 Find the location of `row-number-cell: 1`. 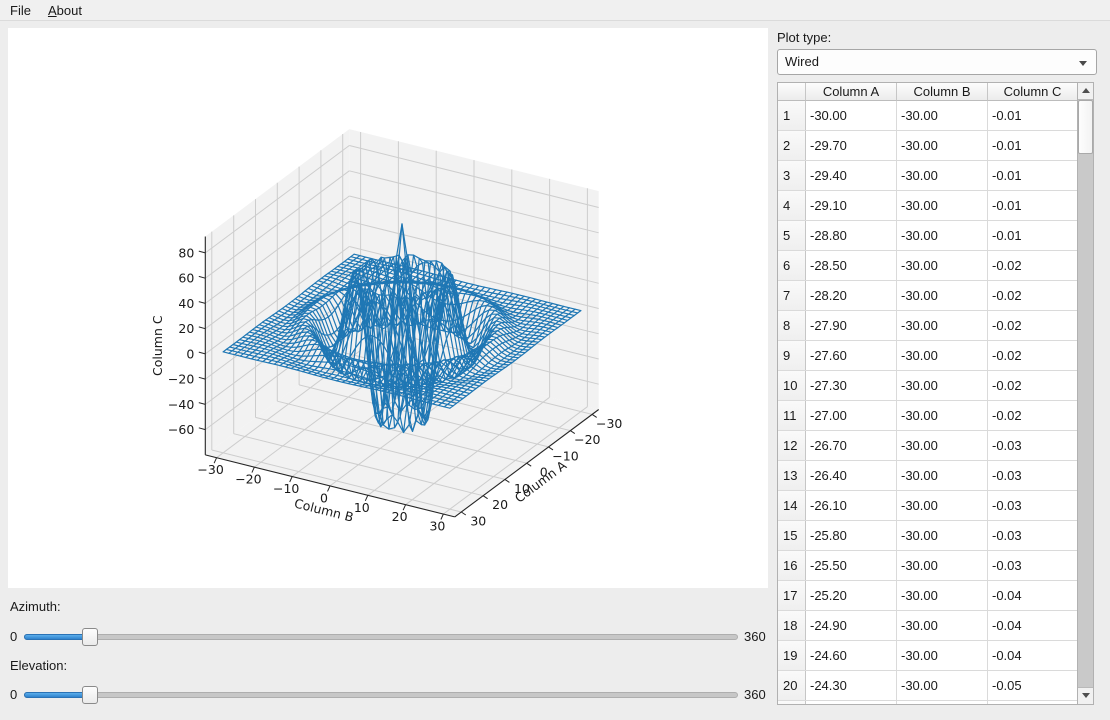

row-number-cell: 1 is located at coordinates (792, 115).